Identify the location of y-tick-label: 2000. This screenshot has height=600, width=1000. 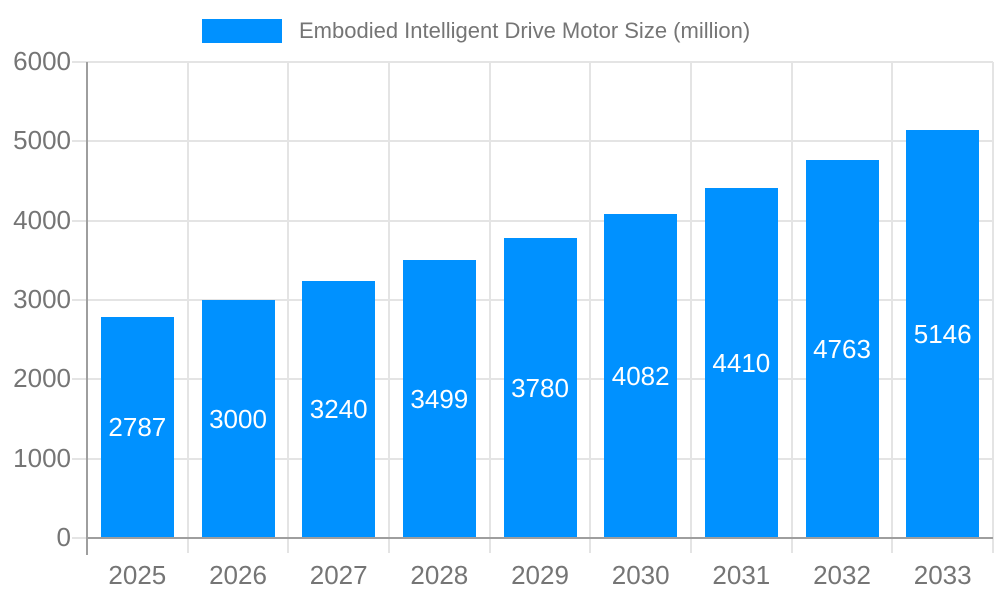
(42, 378).